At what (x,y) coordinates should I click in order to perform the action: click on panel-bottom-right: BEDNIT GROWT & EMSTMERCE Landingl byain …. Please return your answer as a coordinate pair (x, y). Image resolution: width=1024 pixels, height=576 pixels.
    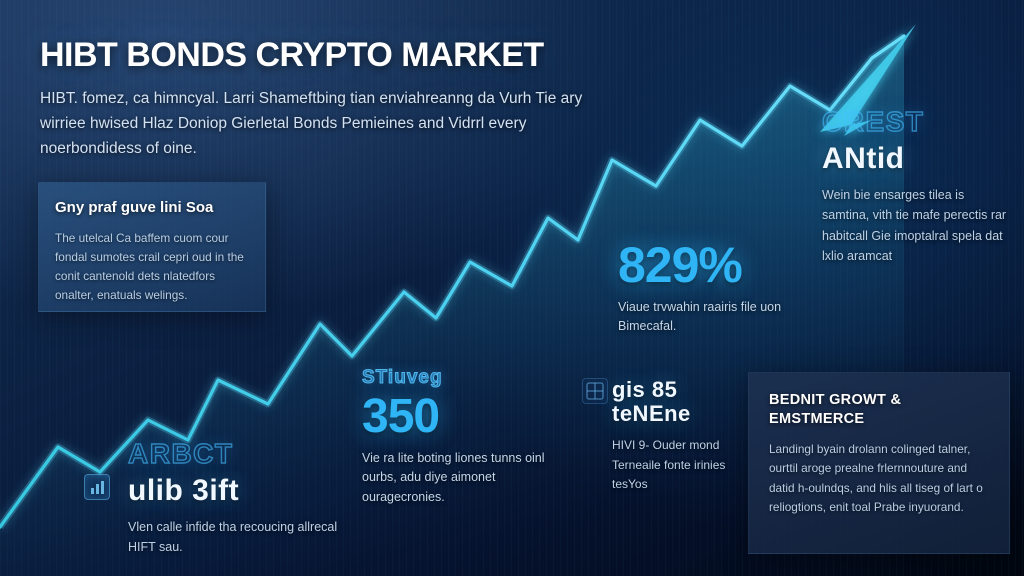
    Looking at the image, I should click on (879, 463).